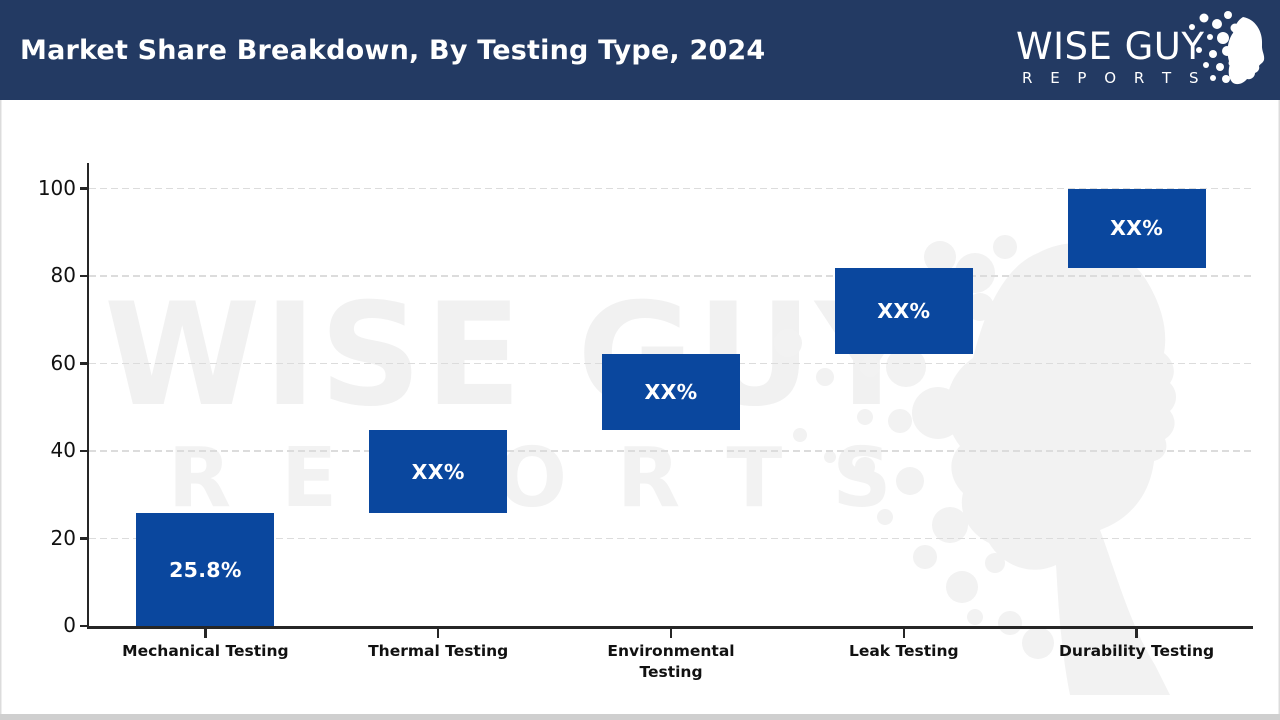 The width and height of the screenshot is (1280, 720). I want to click on bar: 25.8%, so click(205, 569).